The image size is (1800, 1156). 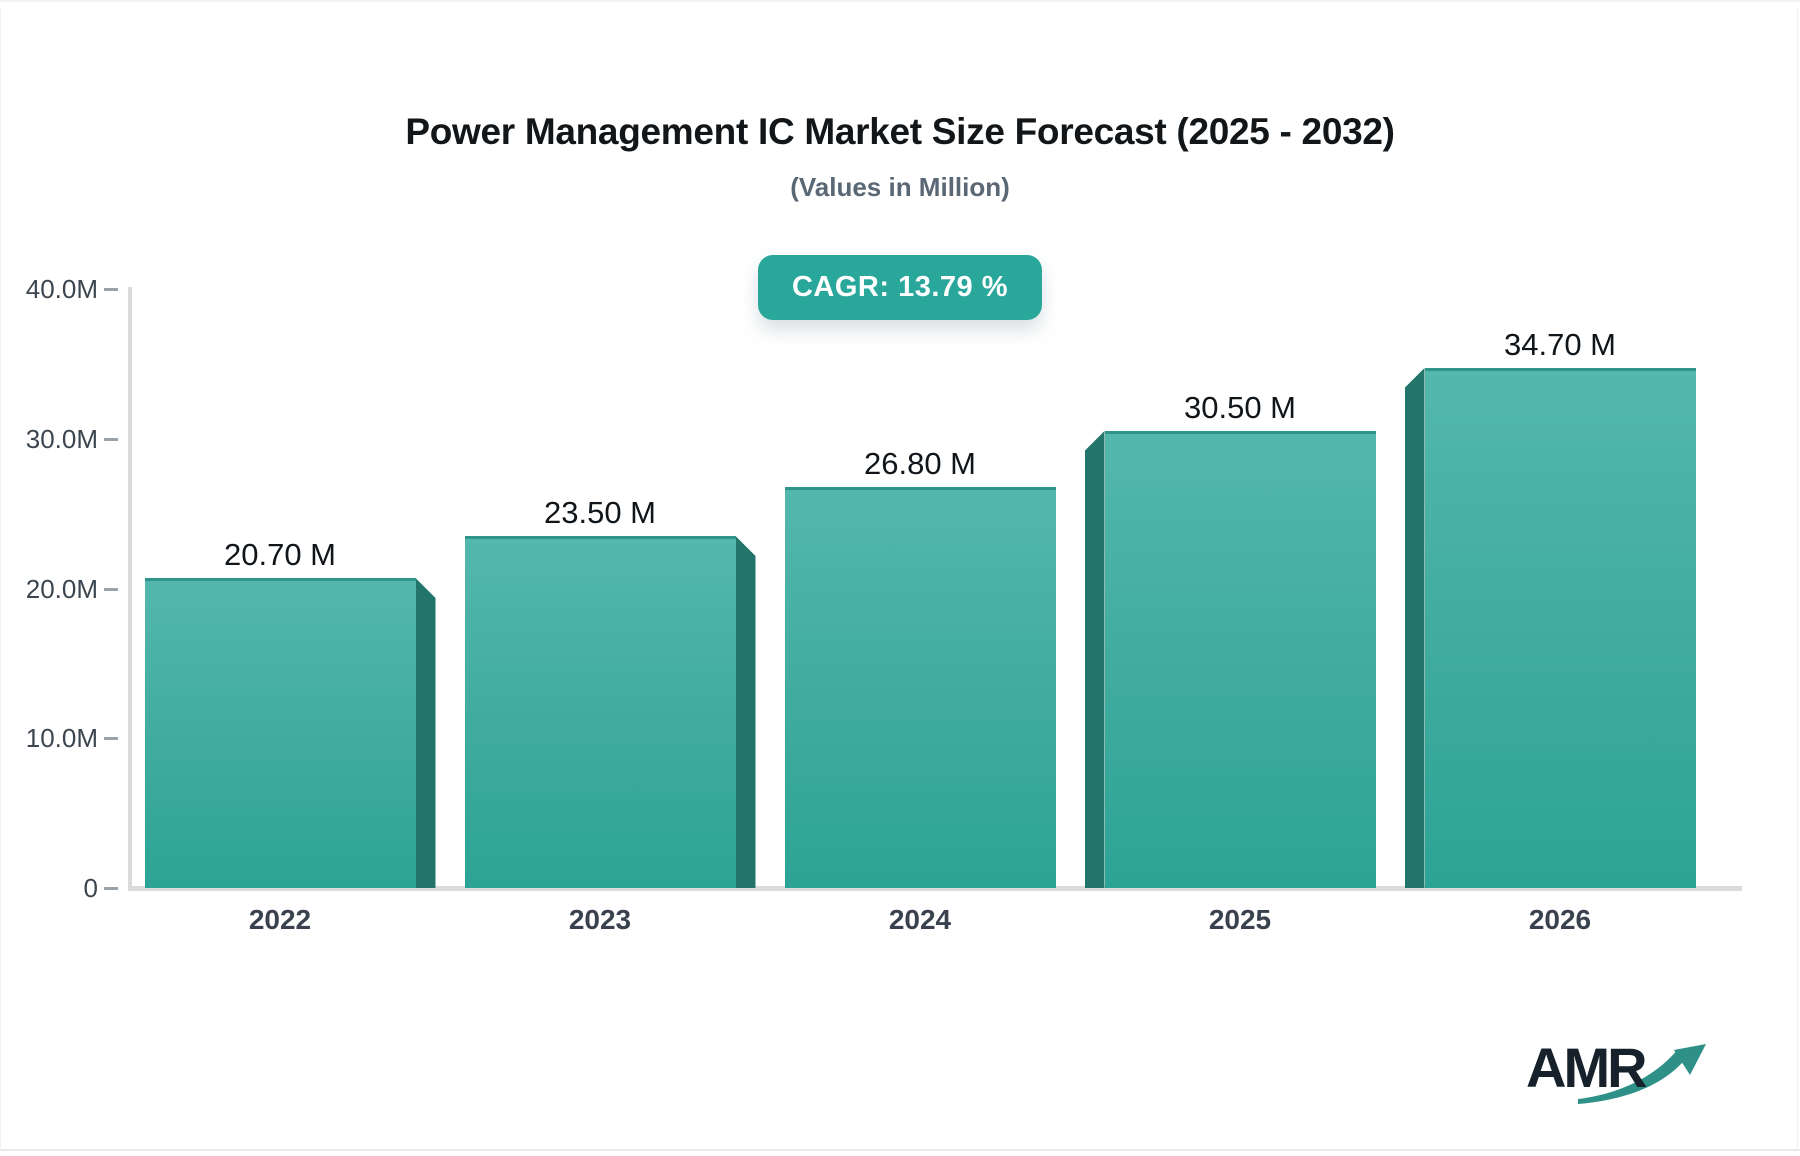 I want to click on bar-2024, so click(x=920, y=687).